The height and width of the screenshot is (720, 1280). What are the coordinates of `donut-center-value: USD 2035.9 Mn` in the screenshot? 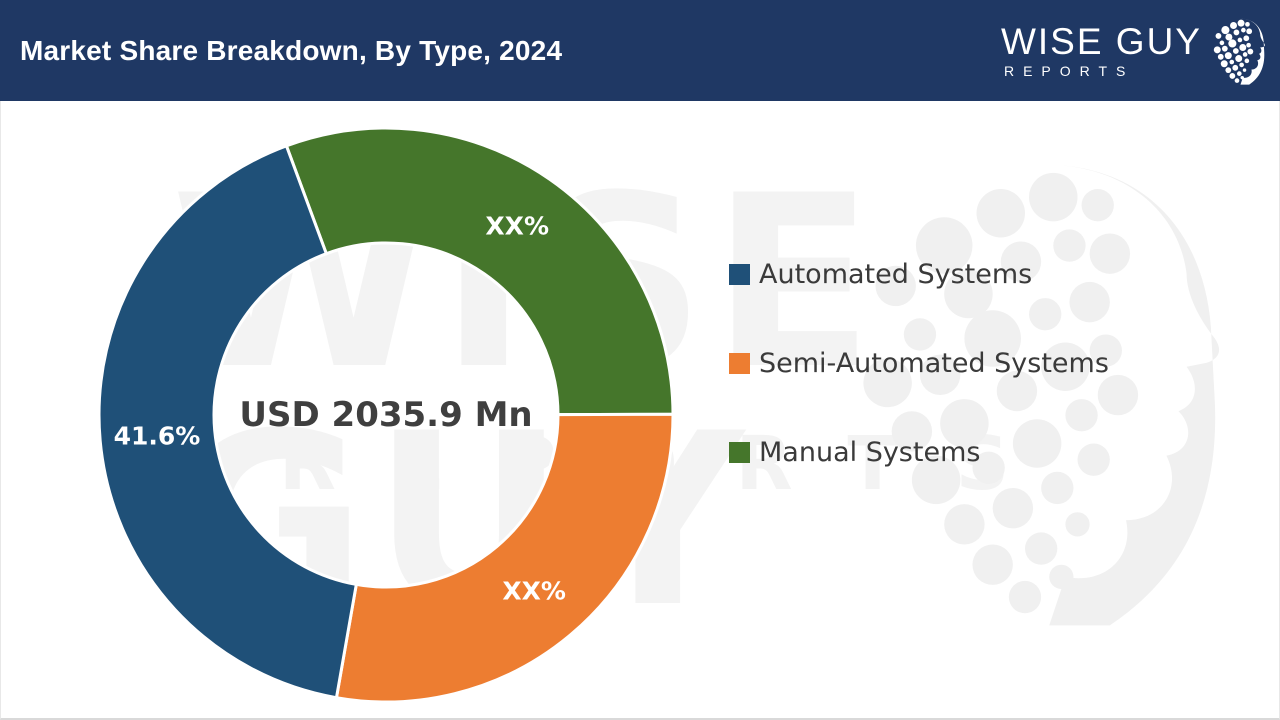 It's located at (386, 415).